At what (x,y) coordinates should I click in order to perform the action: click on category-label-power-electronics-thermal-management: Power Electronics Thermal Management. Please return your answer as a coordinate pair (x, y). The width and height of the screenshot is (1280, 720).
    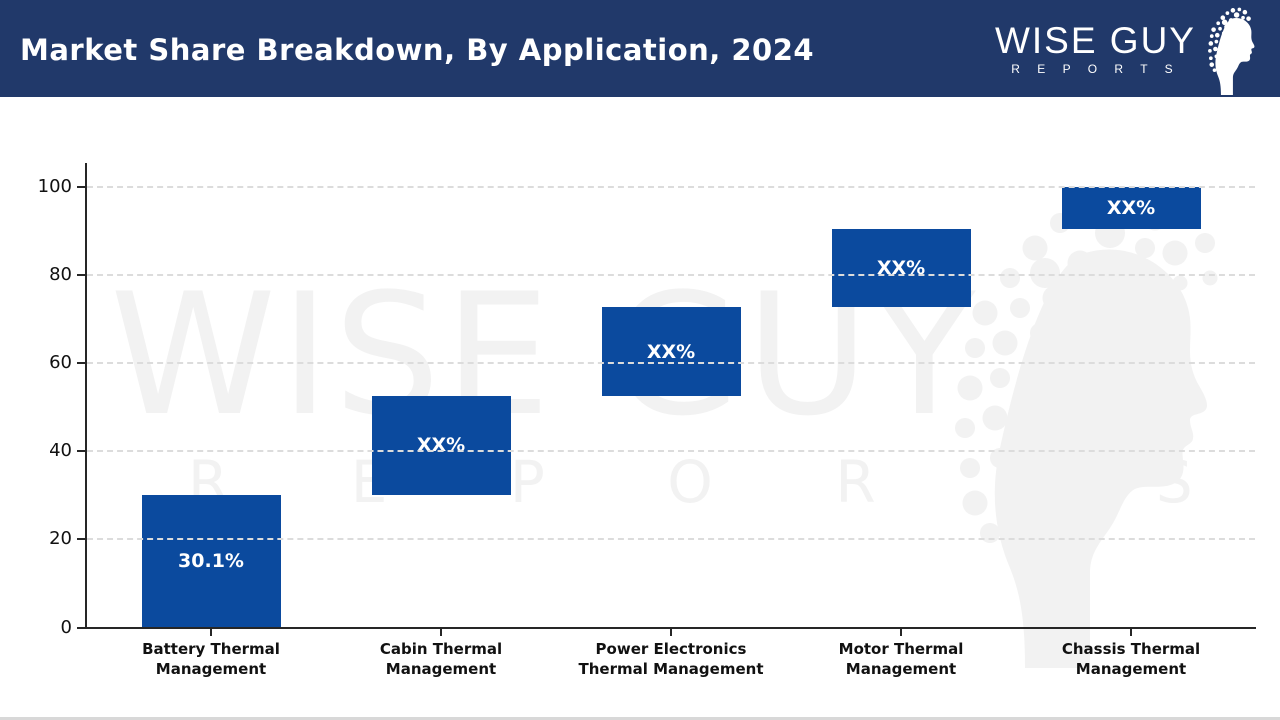
    Looking at the image, I should click on (671, 659).